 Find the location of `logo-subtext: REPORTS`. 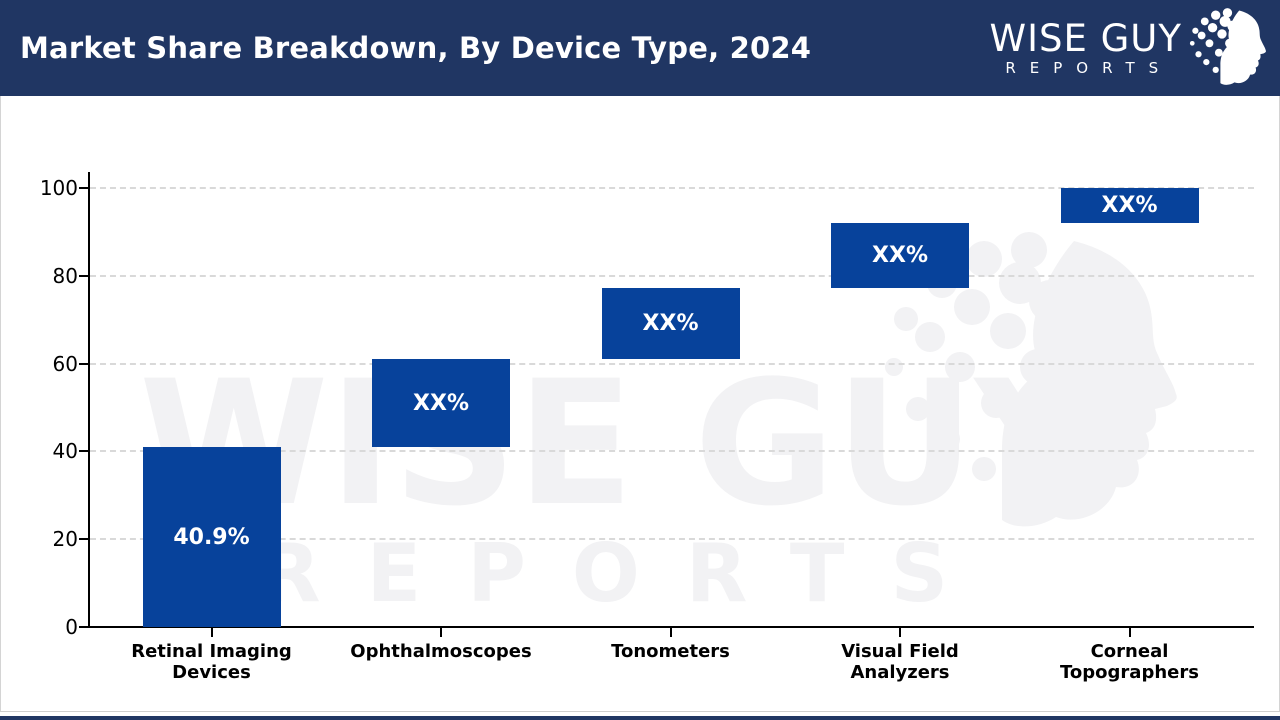

logo-subtext: REPORTS is located at coordinates (1089, 68).